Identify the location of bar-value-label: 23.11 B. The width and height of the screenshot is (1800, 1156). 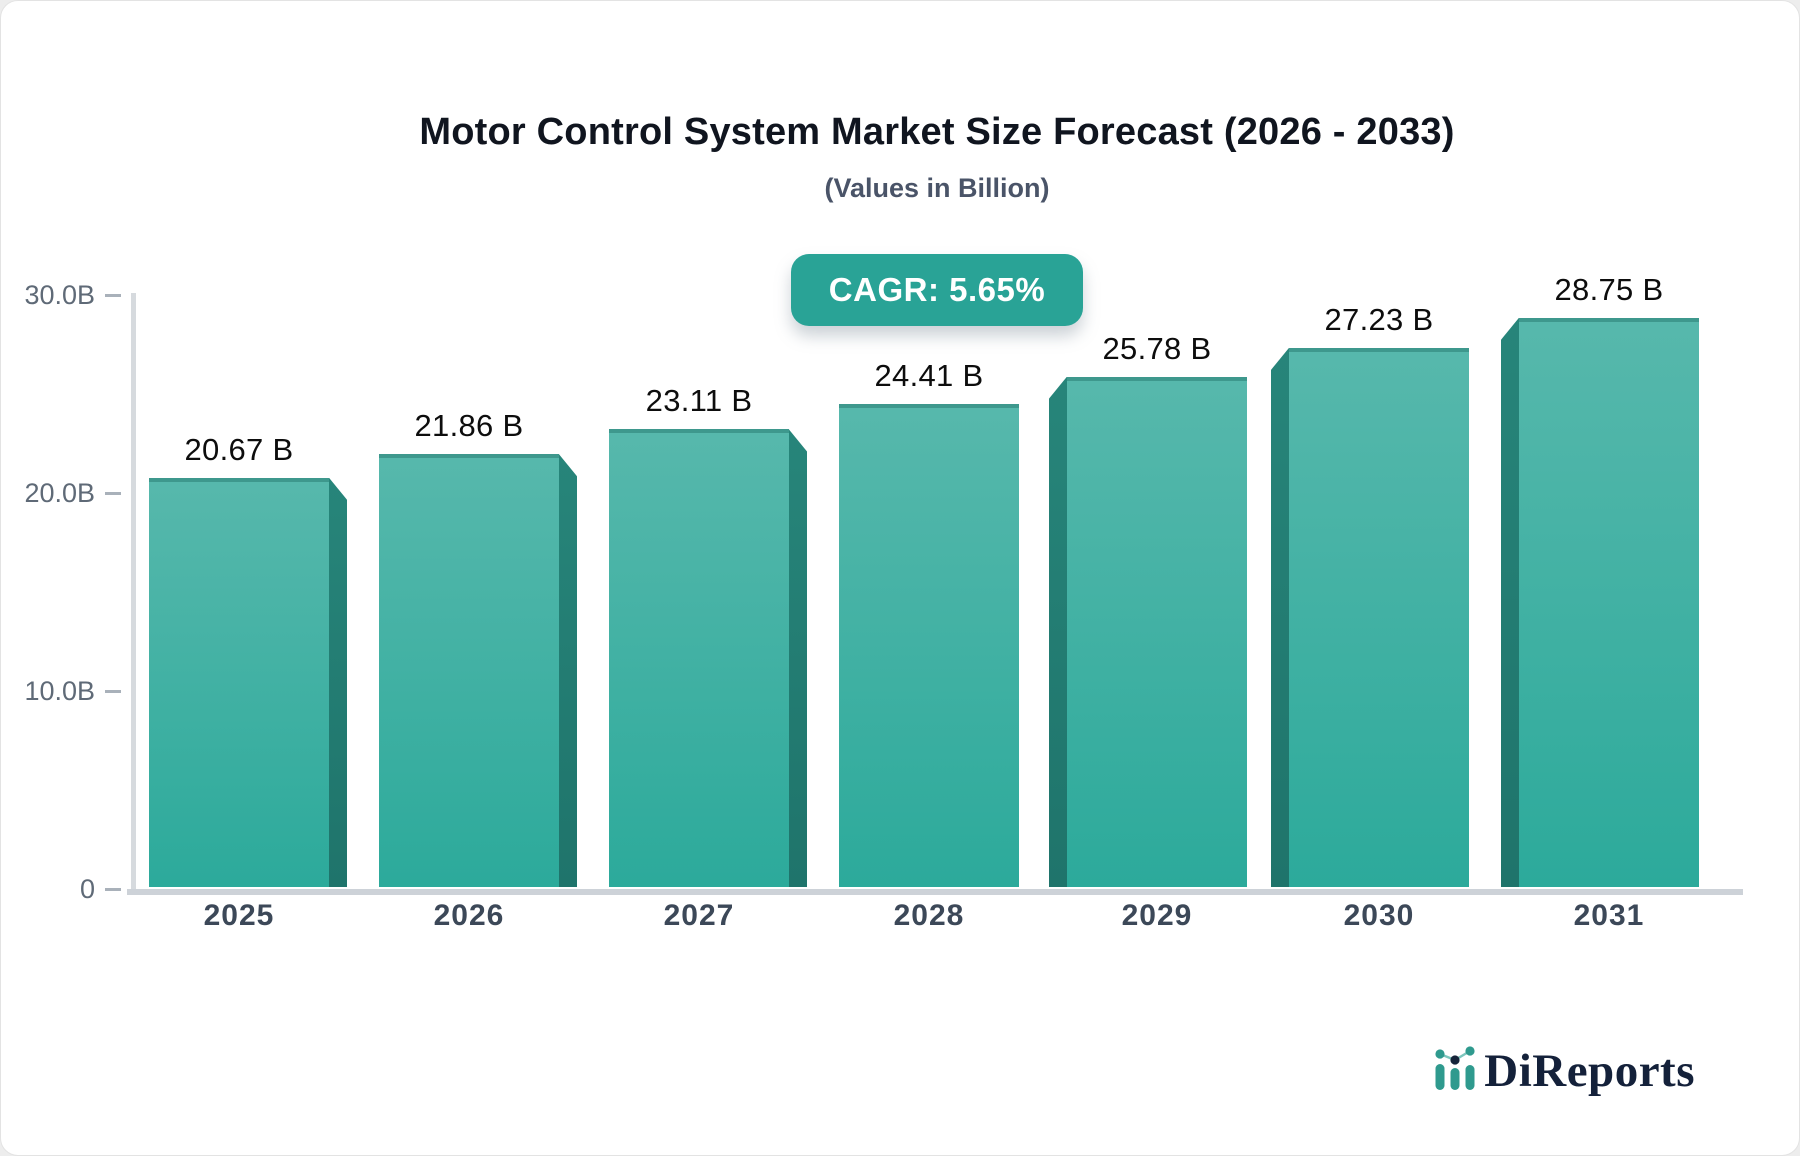
(699, 401).